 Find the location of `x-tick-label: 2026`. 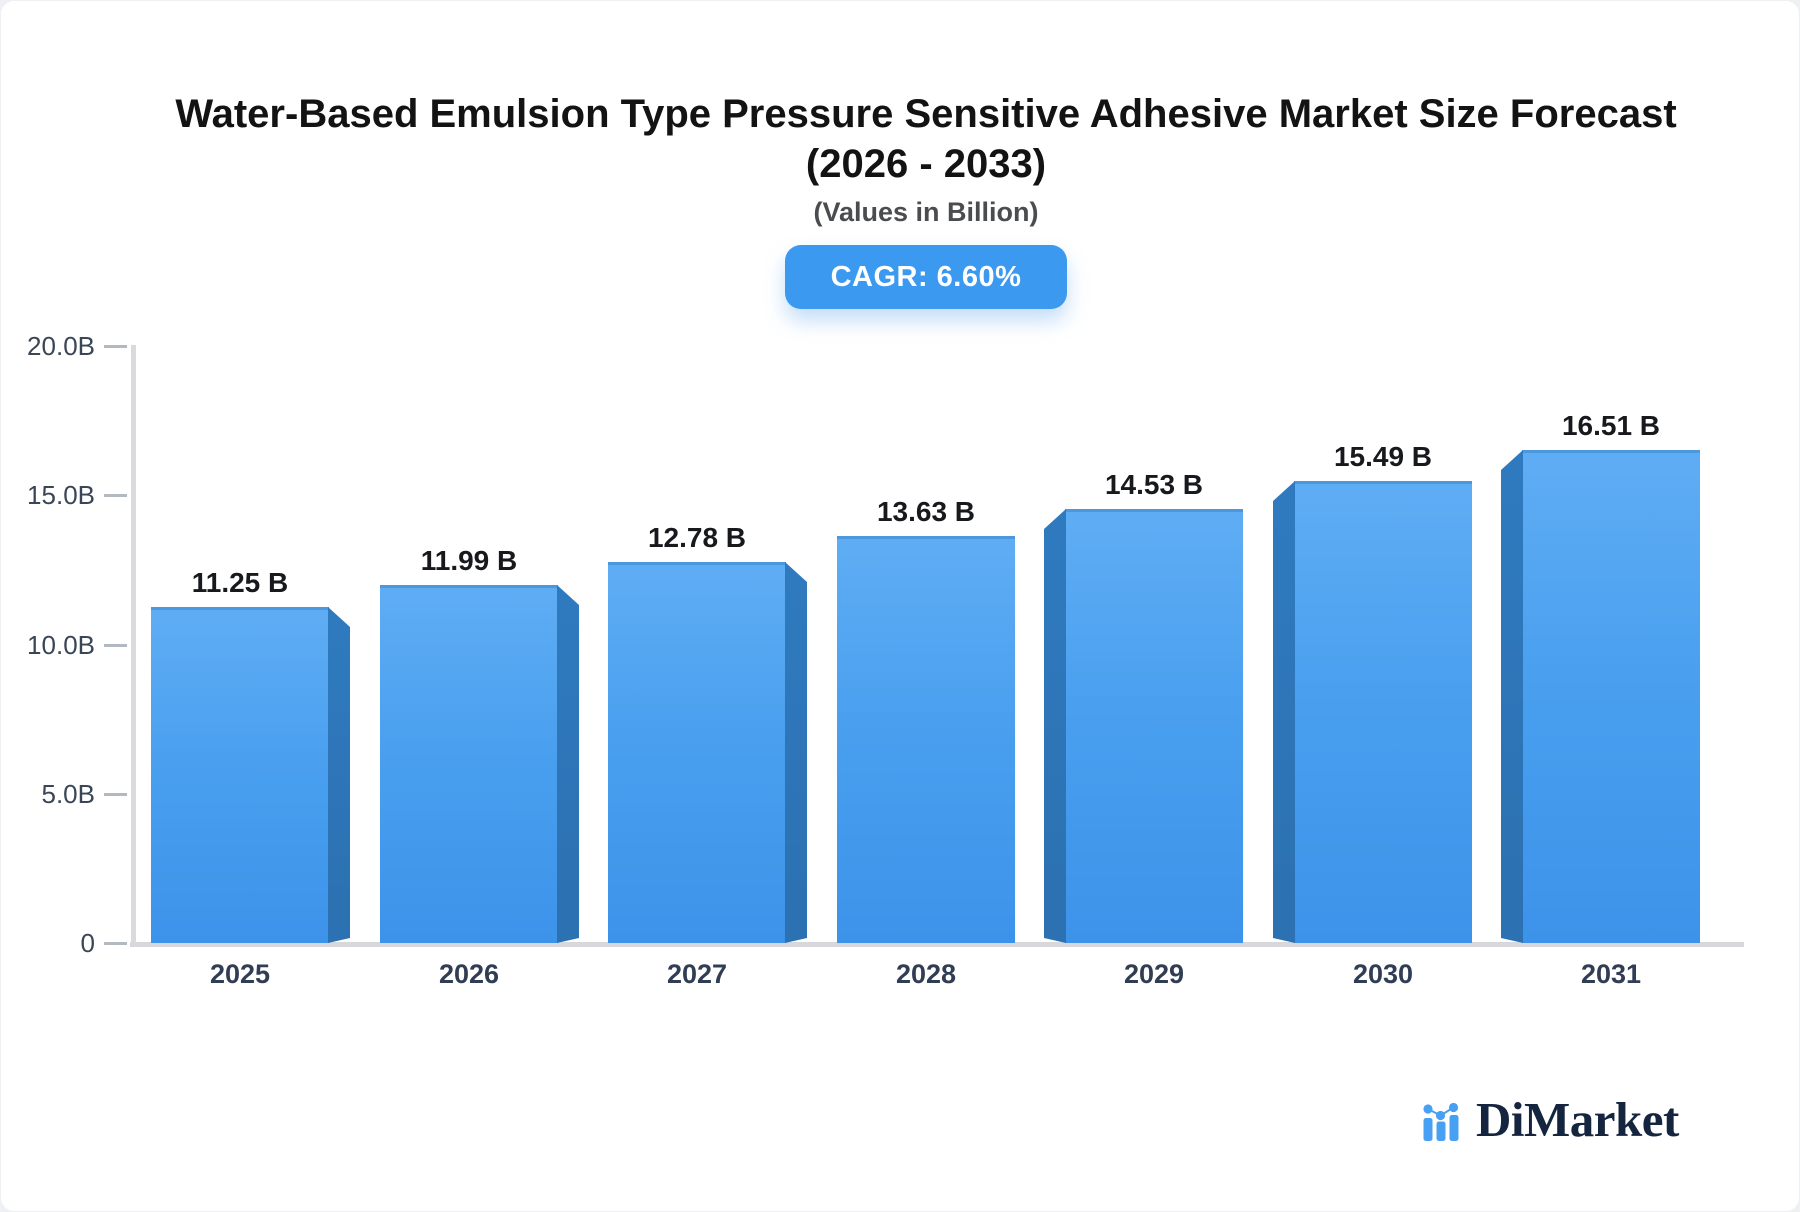

x-tick-label: 2026 is located at coordinates (469, 974).